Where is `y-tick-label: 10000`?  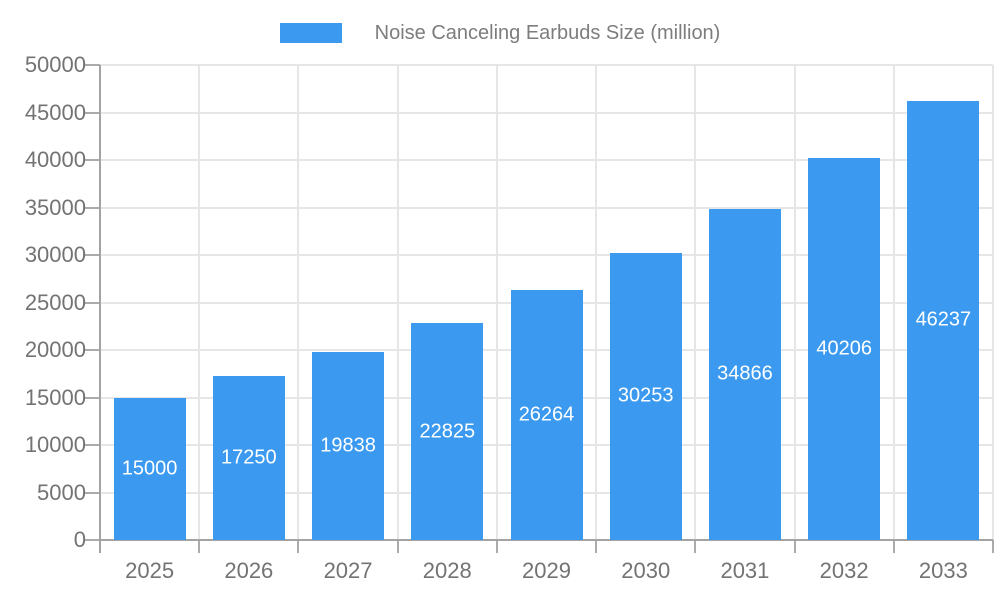
y-tick-label: 10000 is located at coordinates (55, 444).